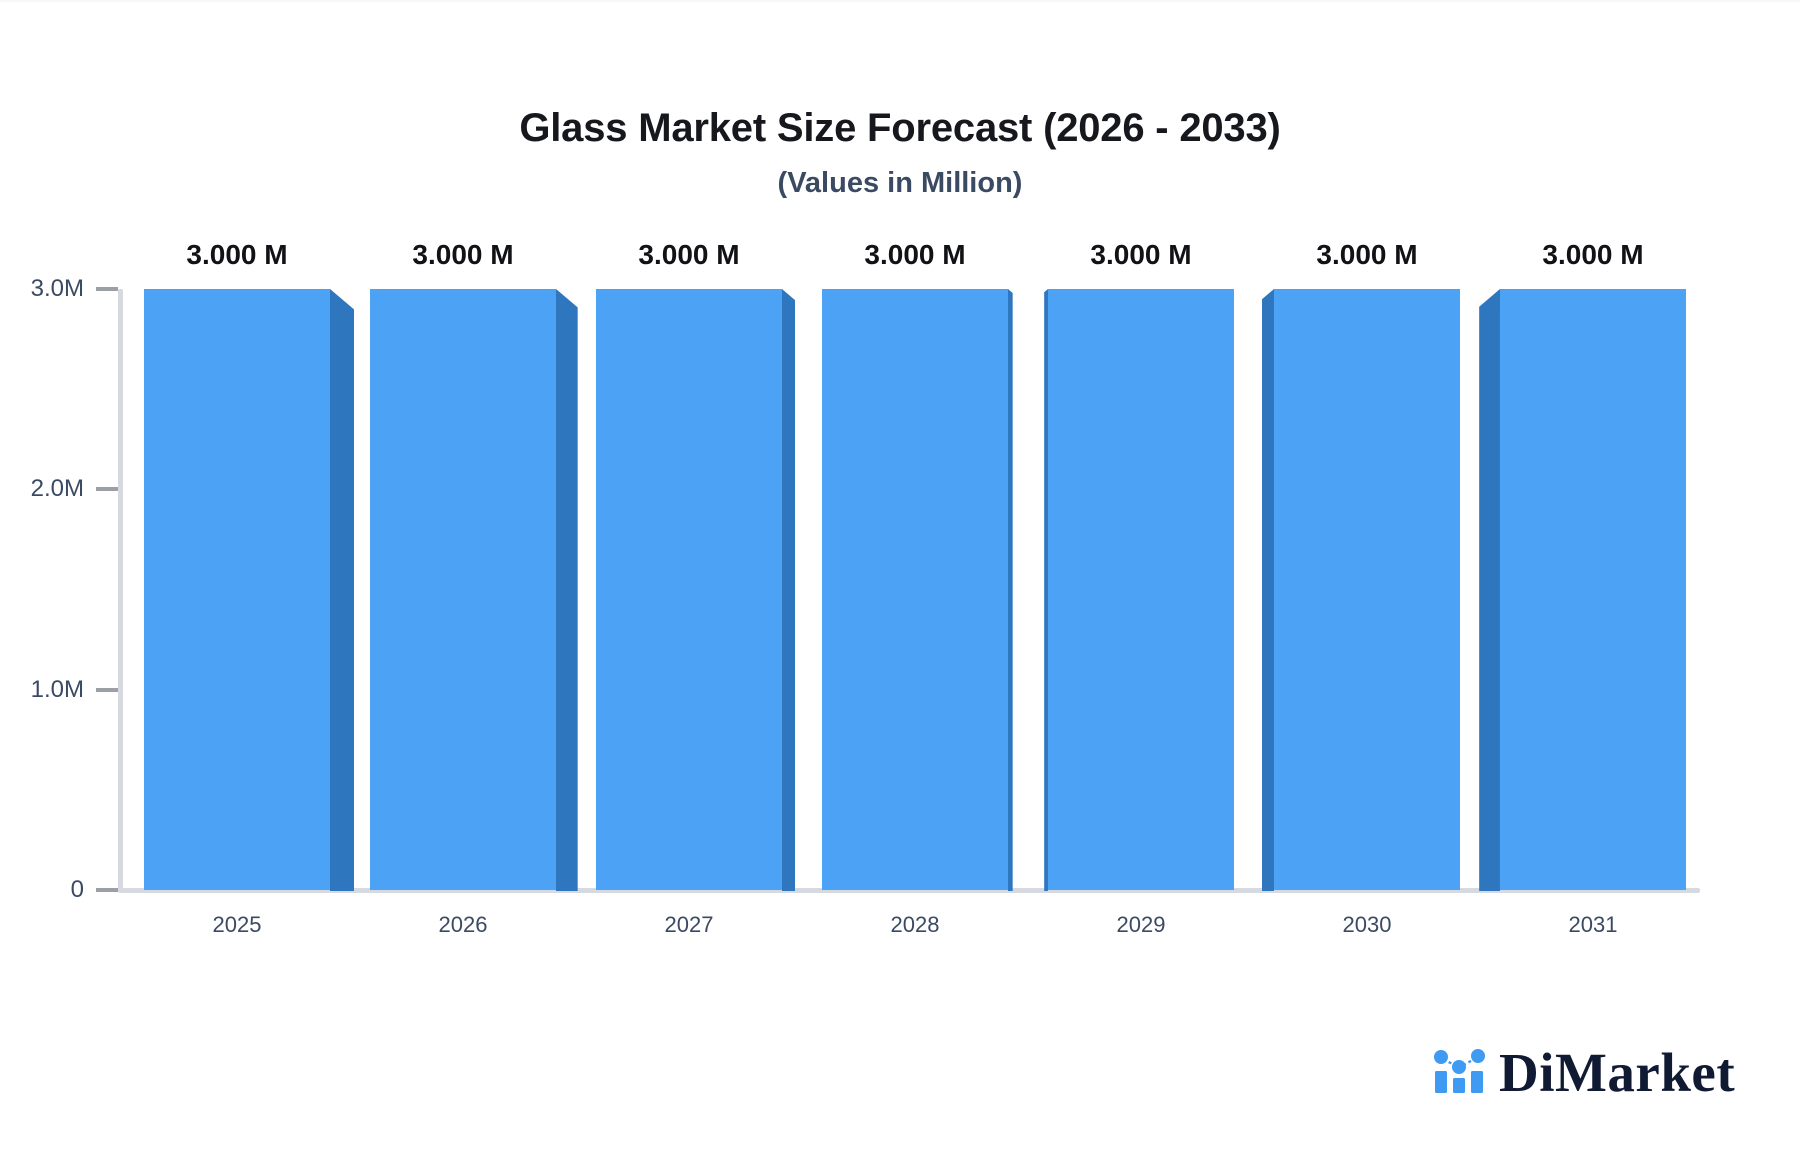  Describe the element at coordinates (1593, 924) in the screenshot. I see `x-axis-tick-label: 2031` at that location.